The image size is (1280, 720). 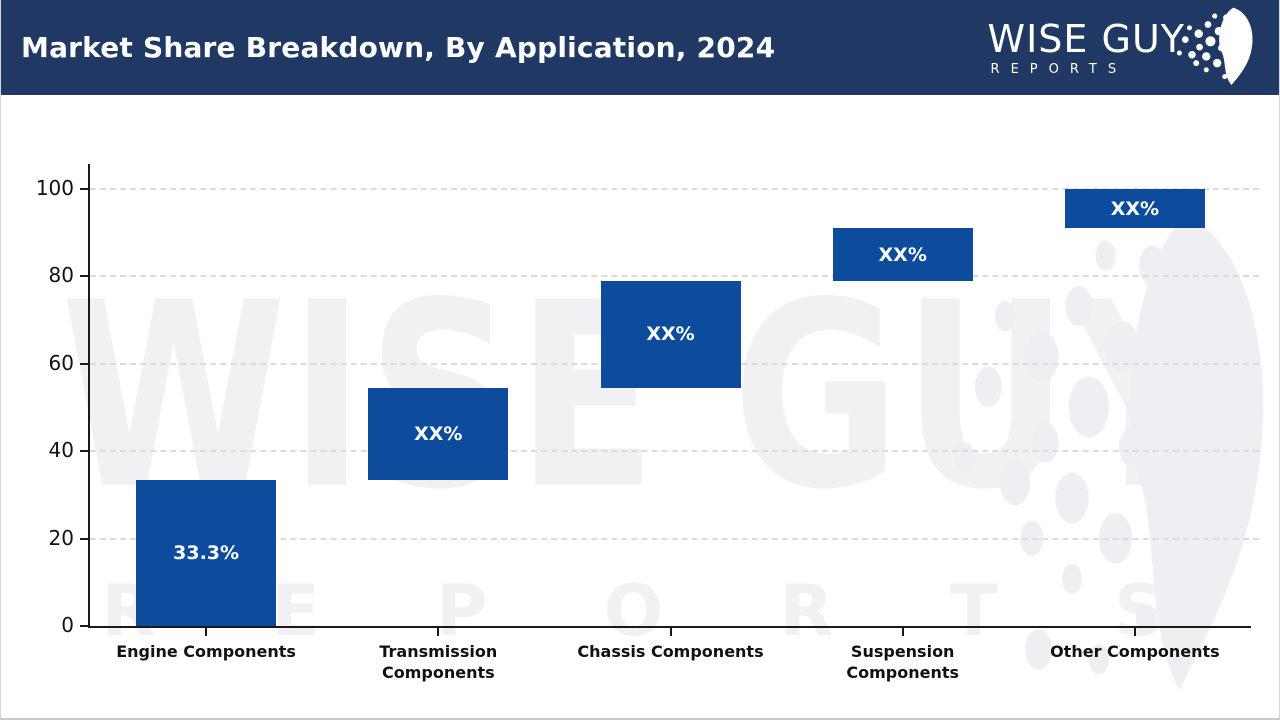 What do you see at coordinates (438, 662) in the screenshot?
I see `x-category-label: Transmission Components` at bounding box center [438, 662].